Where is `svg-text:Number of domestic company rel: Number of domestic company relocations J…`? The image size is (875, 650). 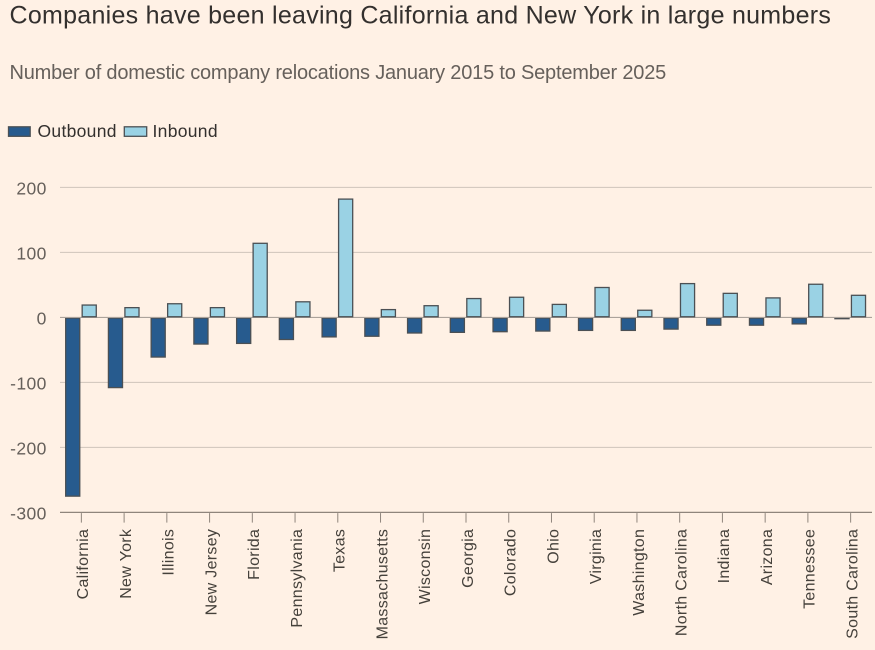 svg-text:Number of domestic company rel: Number of domestic company relocations J… is located at coordinates (338, 73).